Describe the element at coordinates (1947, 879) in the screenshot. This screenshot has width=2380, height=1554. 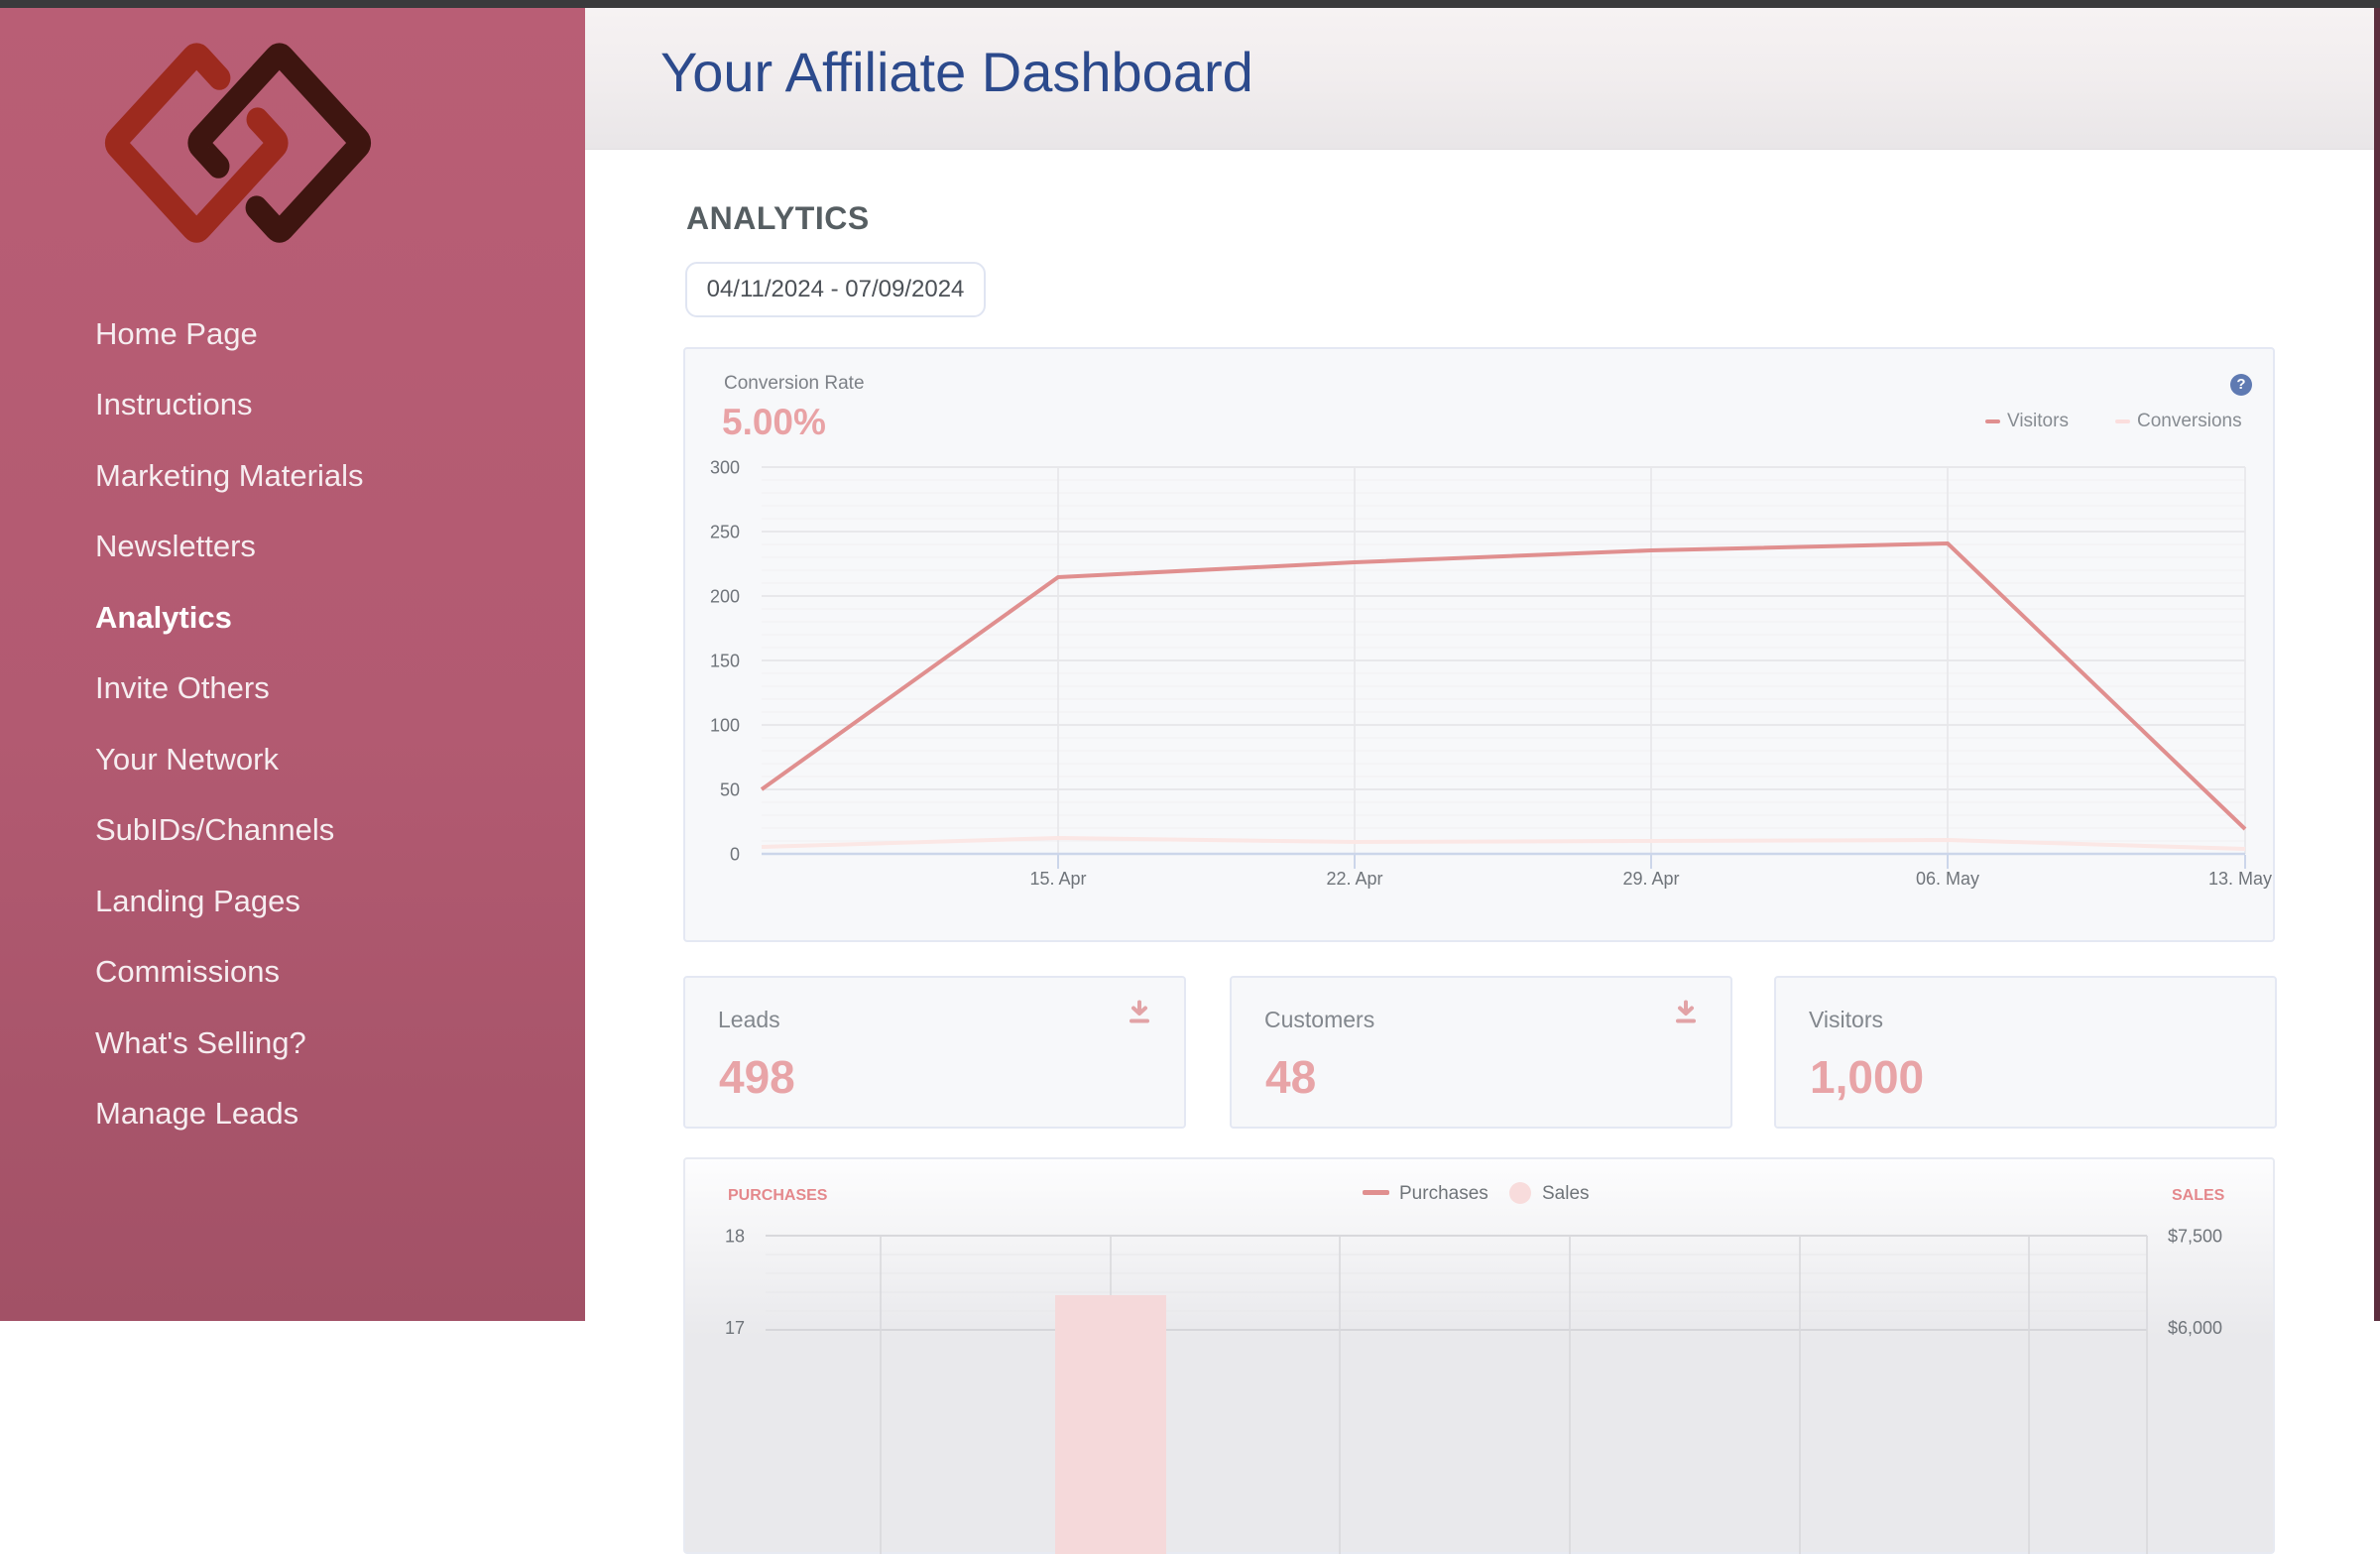
I see `svg-text: 06. May` at that location.